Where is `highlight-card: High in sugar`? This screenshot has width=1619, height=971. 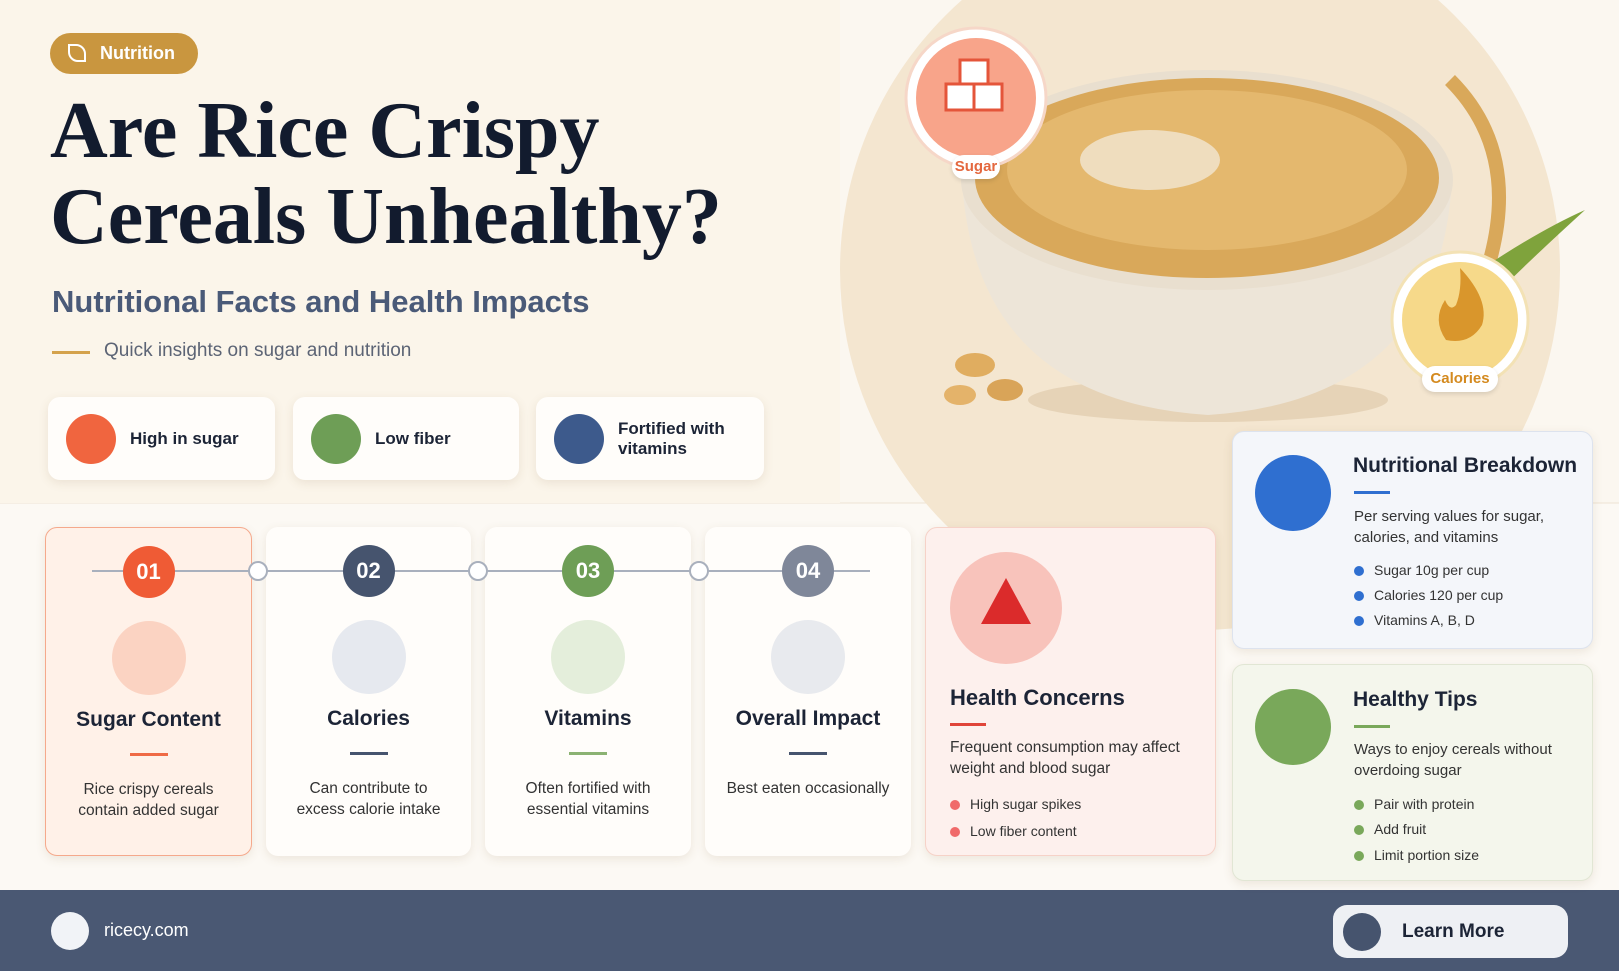
highlight-card: High in sugar is located at coordinates (161, 438).